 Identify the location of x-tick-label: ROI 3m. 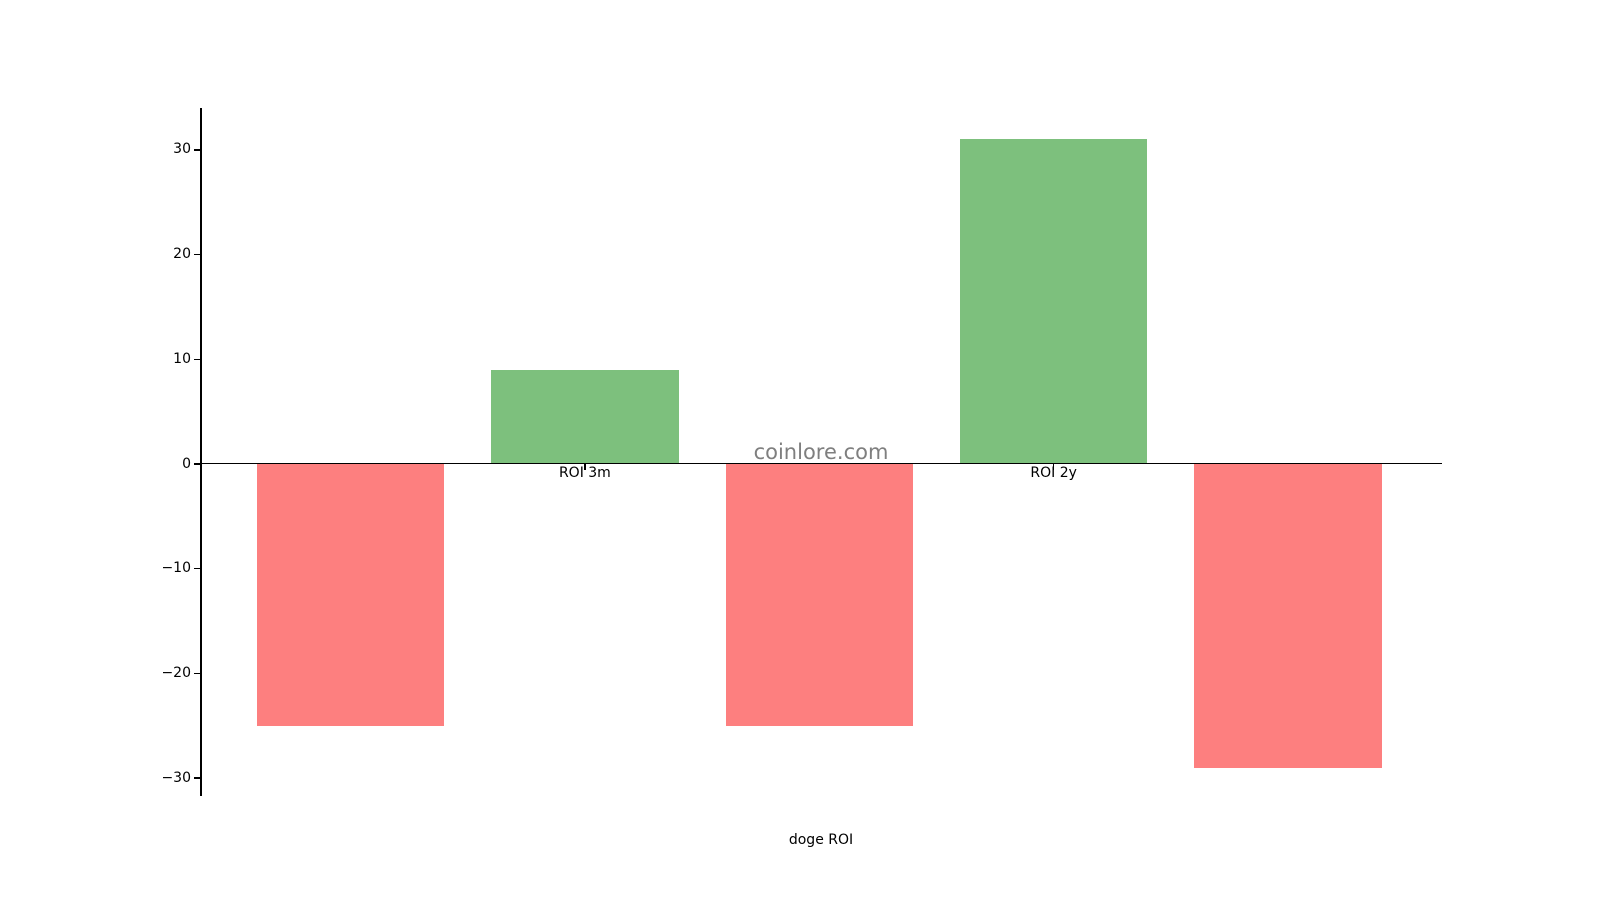
(584, 473).